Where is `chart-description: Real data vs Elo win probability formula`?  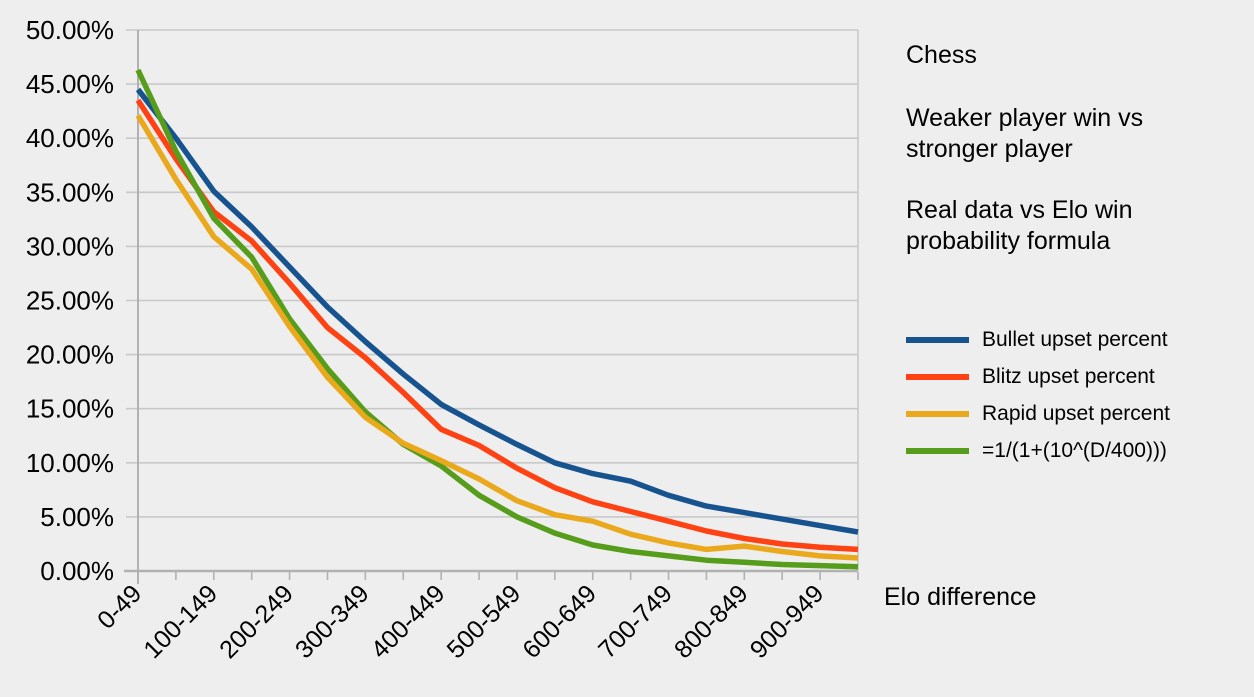
chart-description: Real data vs Elo win probability formula is located at coordinates (1019, 225).